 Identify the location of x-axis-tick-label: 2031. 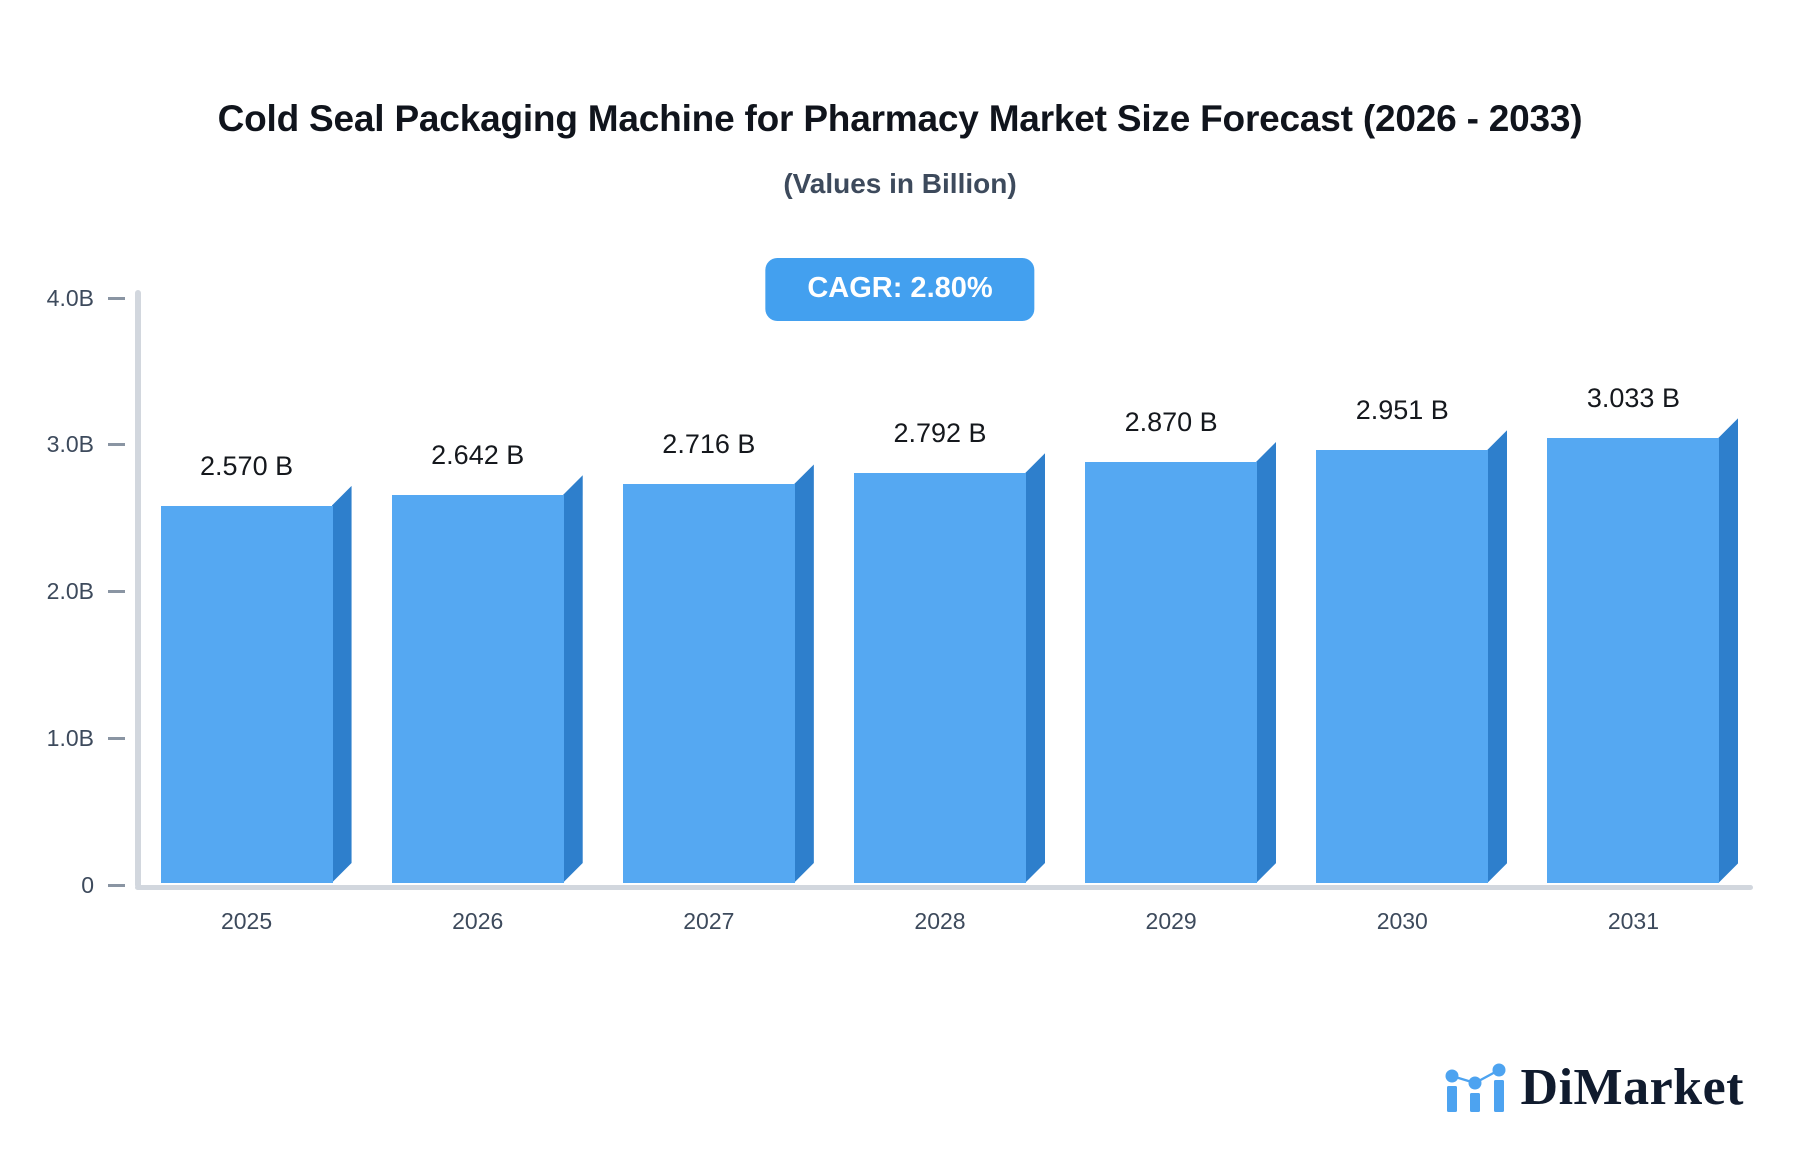
(1633, 921).